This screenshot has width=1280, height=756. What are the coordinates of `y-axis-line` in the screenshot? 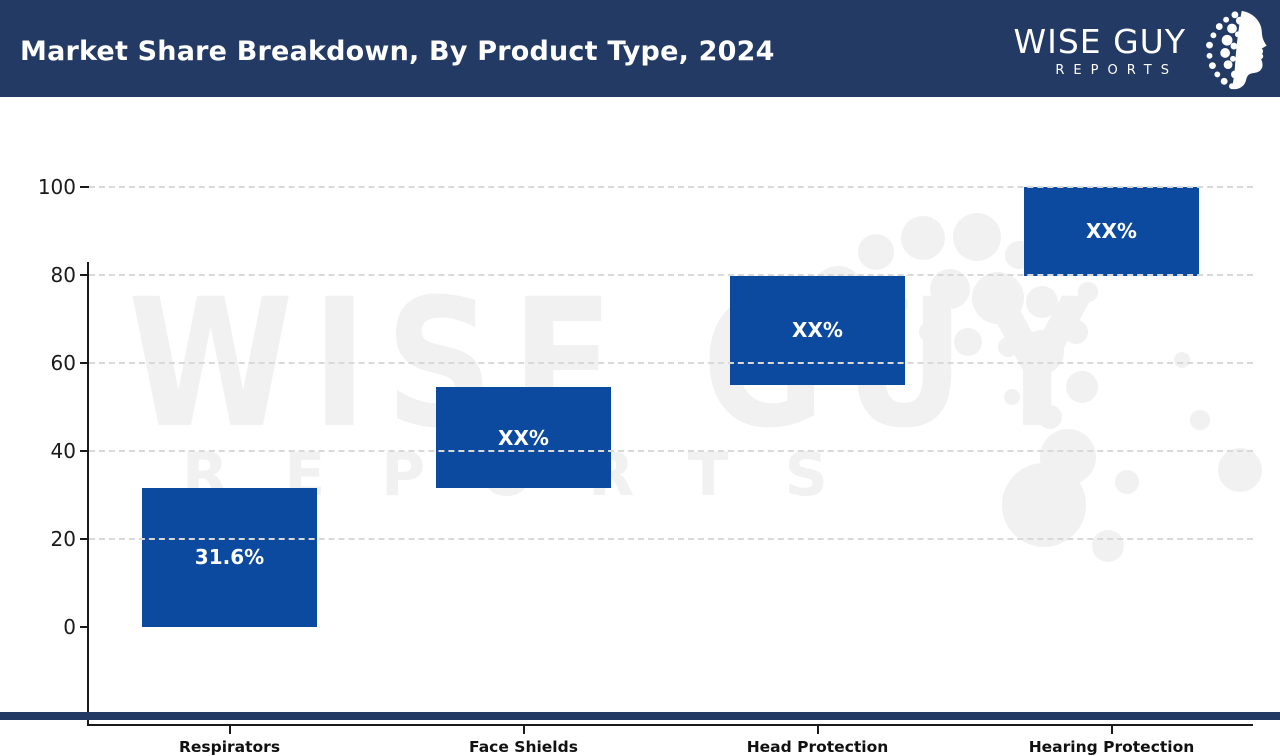 It's located at (88, 494).